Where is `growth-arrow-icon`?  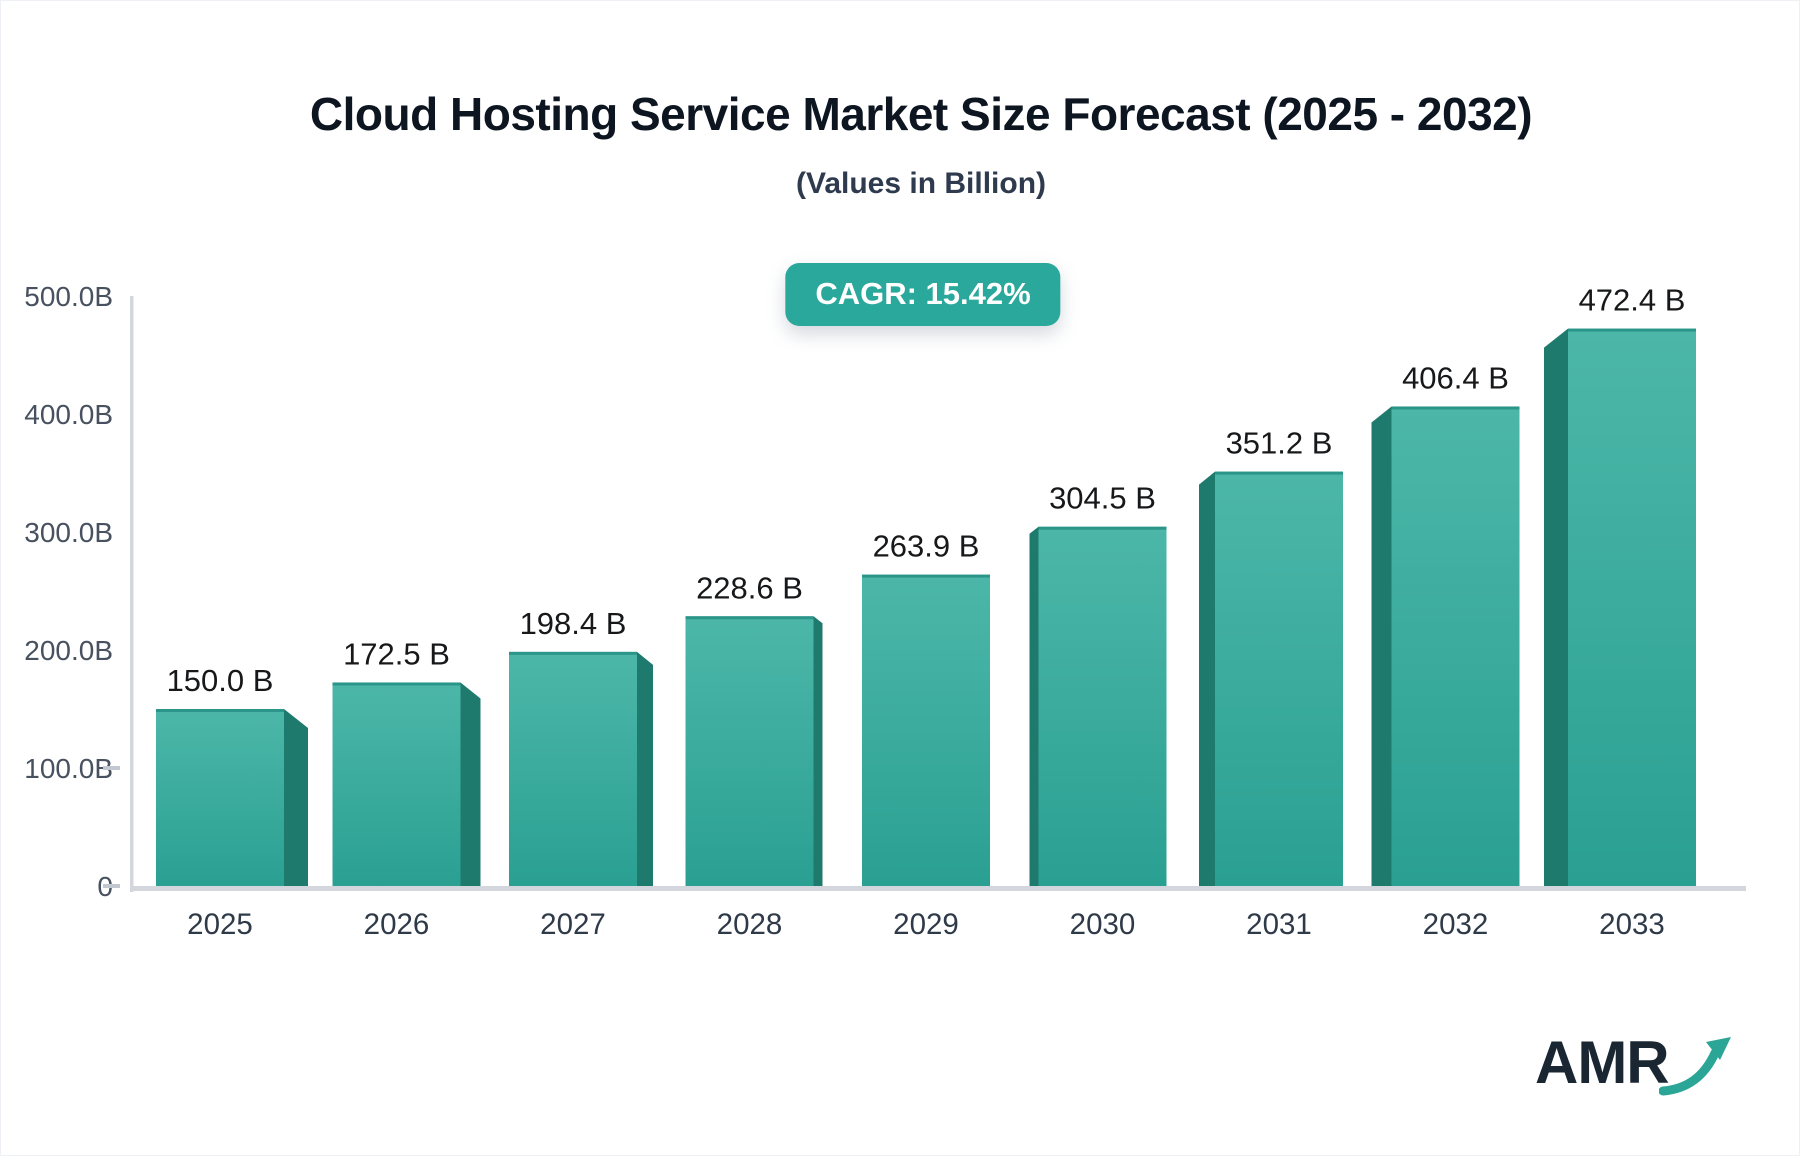 growth-arrow-icon is located at coordinates (1694, 1066).